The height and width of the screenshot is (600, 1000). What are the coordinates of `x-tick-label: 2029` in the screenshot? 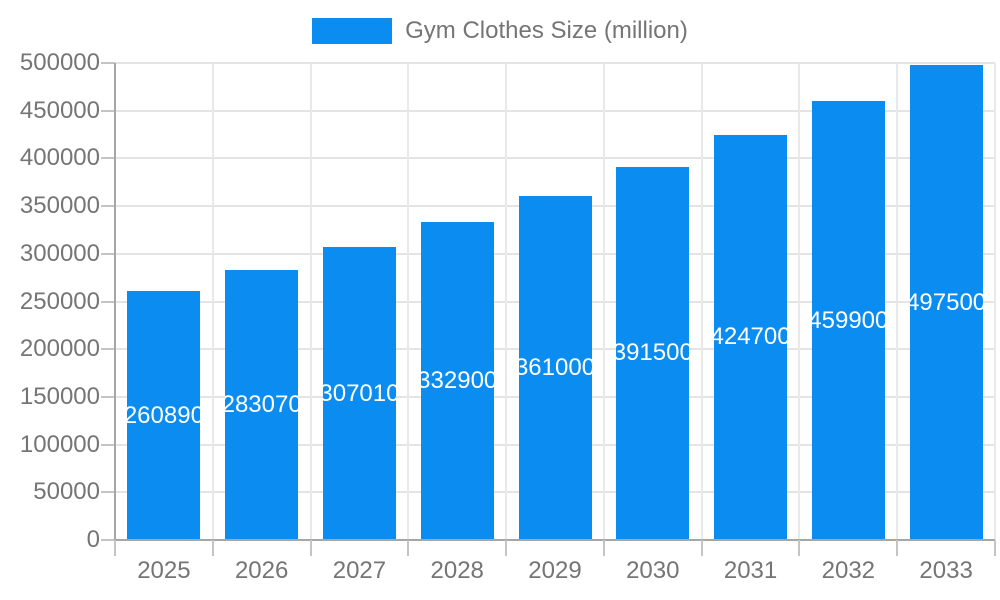 It's located at (555, 570).